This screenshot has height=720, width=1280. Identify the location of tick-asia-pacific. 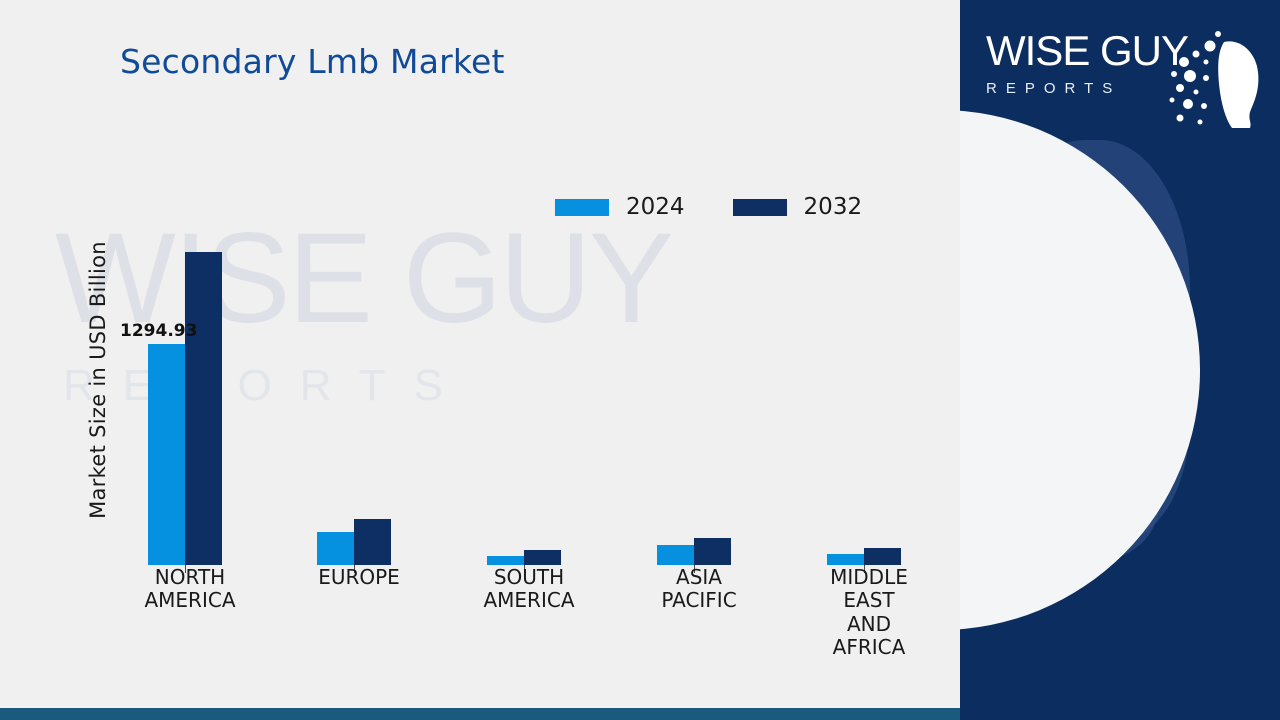
(694, 569).